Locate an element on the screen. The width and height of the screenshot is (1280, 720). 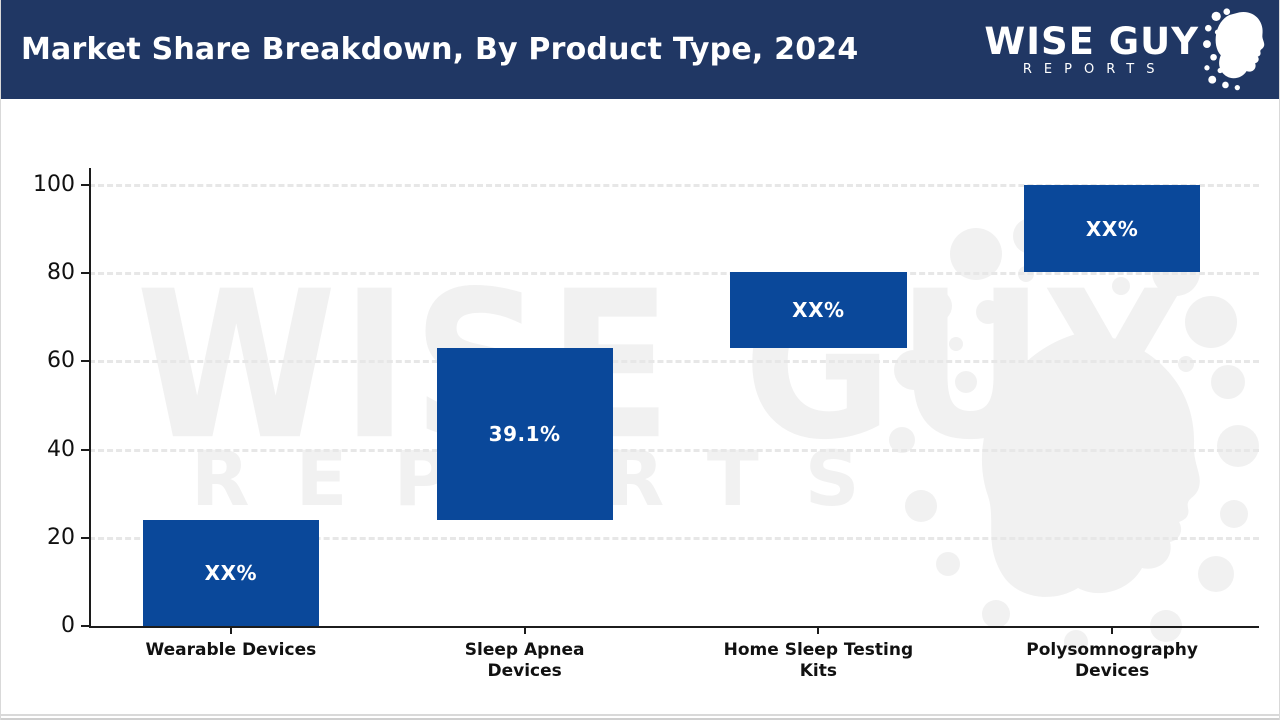
logo-subtitle: REPORTS is located at coordinates (1094, 69).